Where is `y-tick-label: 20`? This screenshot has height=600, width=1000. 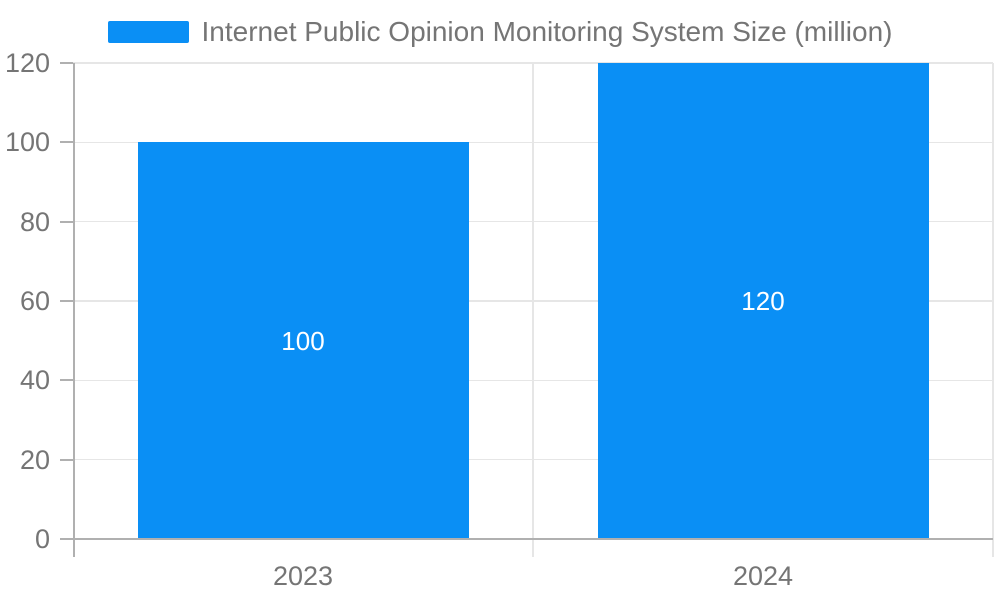
y-tick-label: 20 is located at coordinates (34, 459).